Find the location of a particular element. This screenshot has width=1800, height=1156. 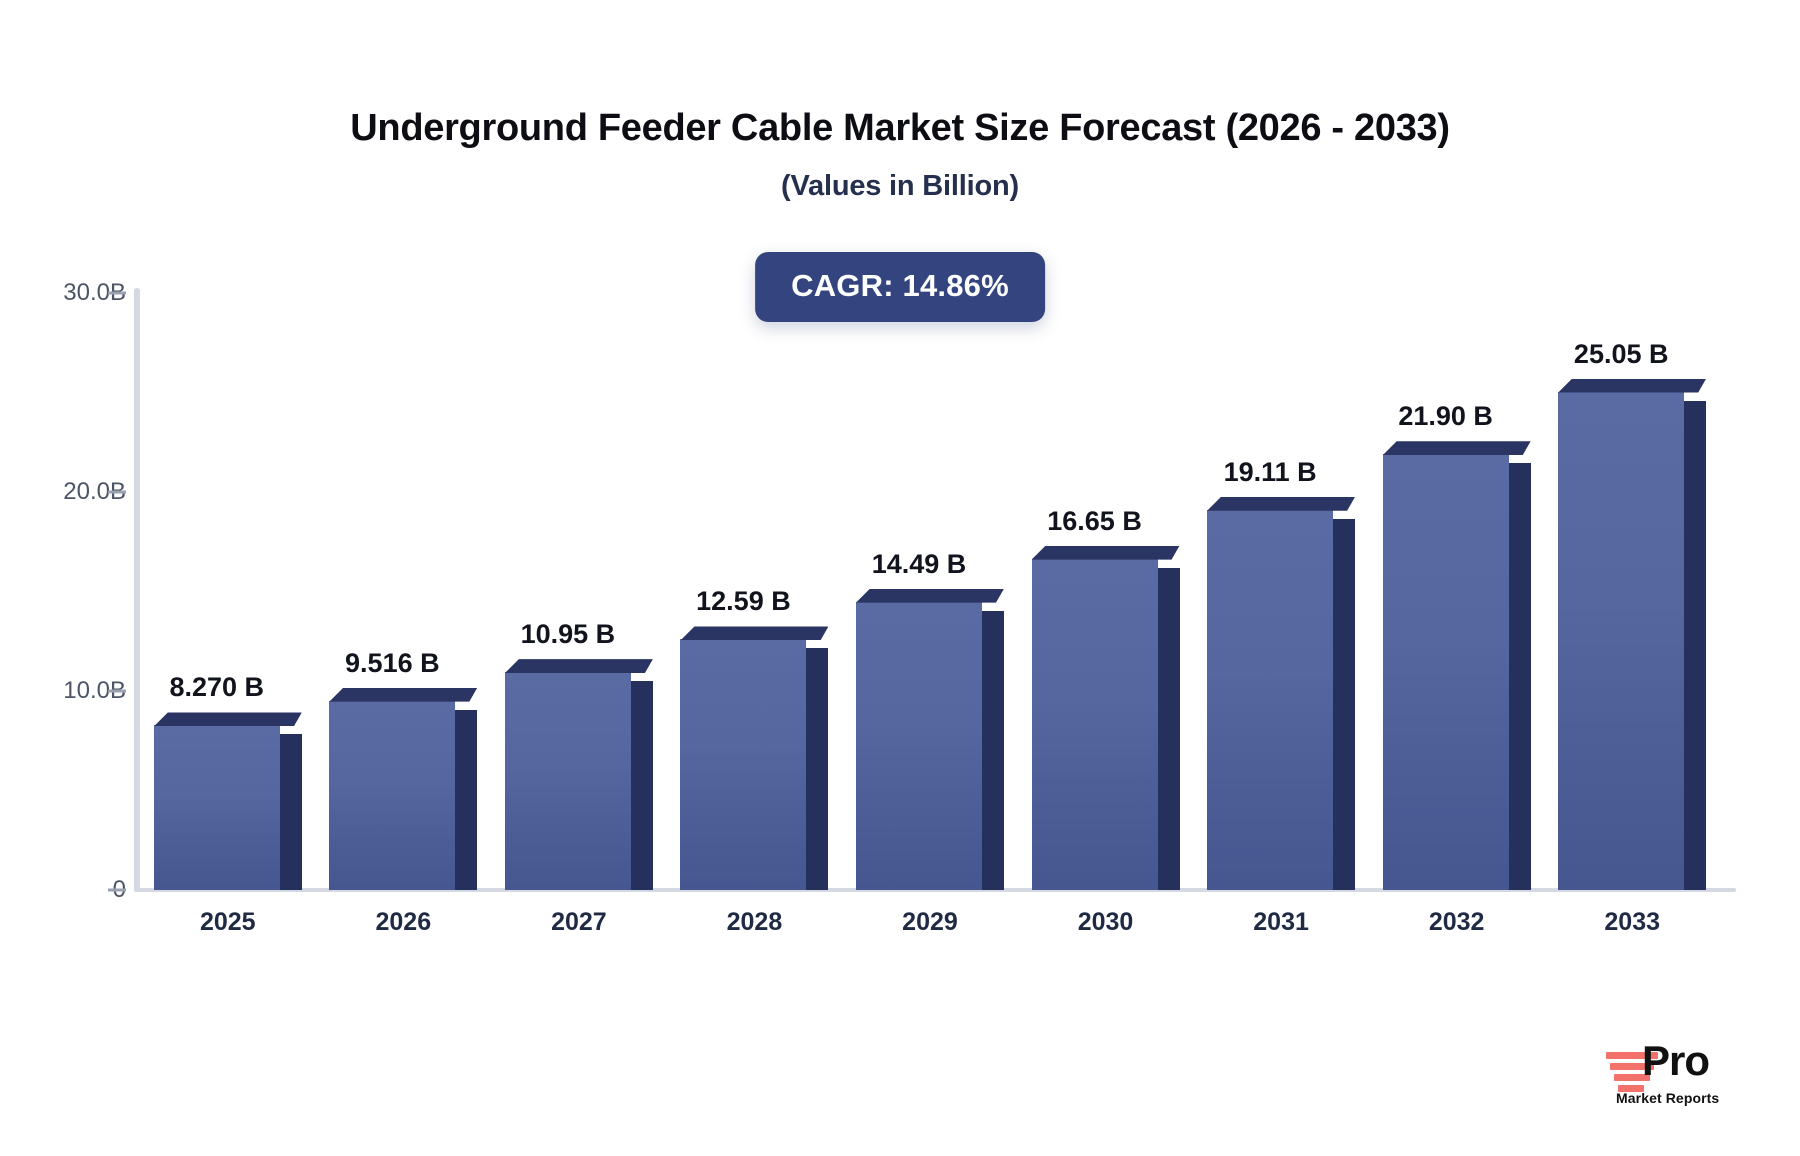

bar-value-label: 25.05 B is located at coordinates (1621, 353).